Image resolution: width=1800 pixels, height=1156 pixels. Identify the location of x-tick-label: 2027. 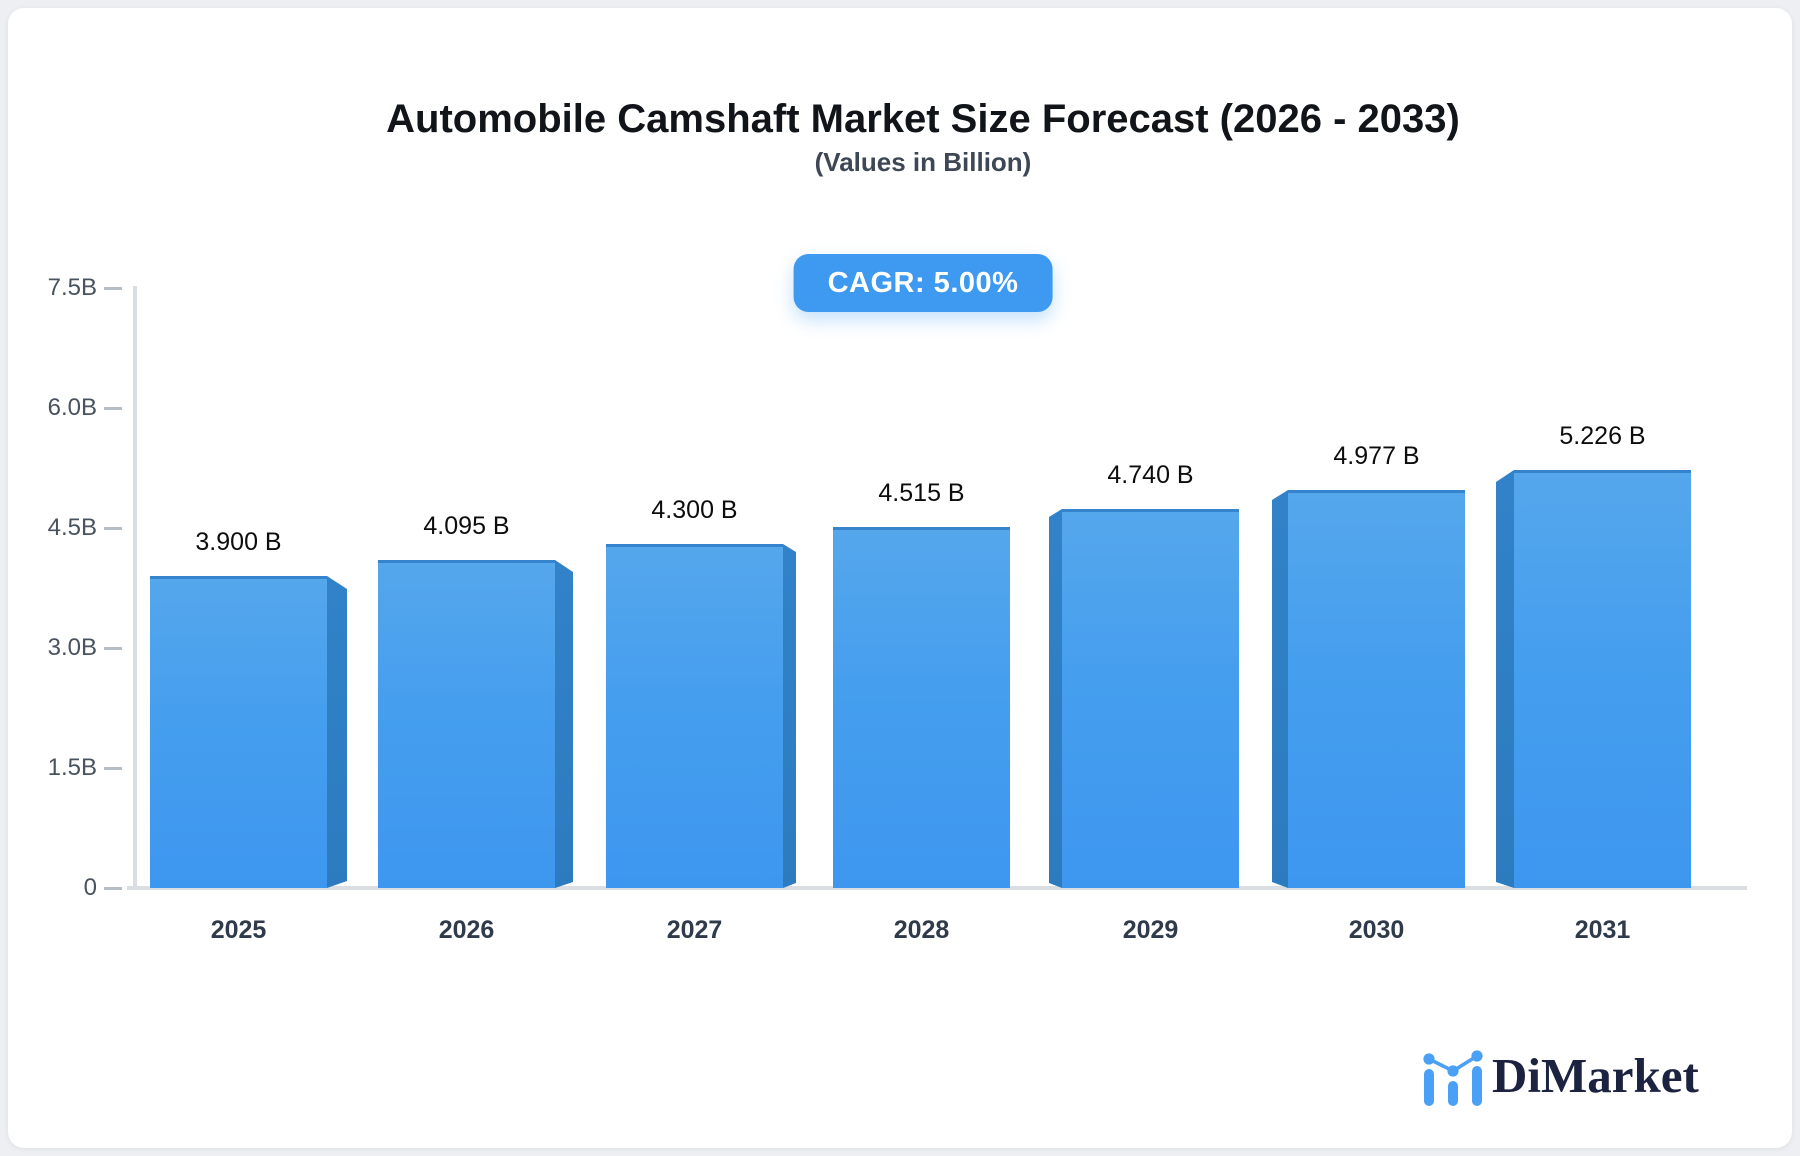
(694, 930).